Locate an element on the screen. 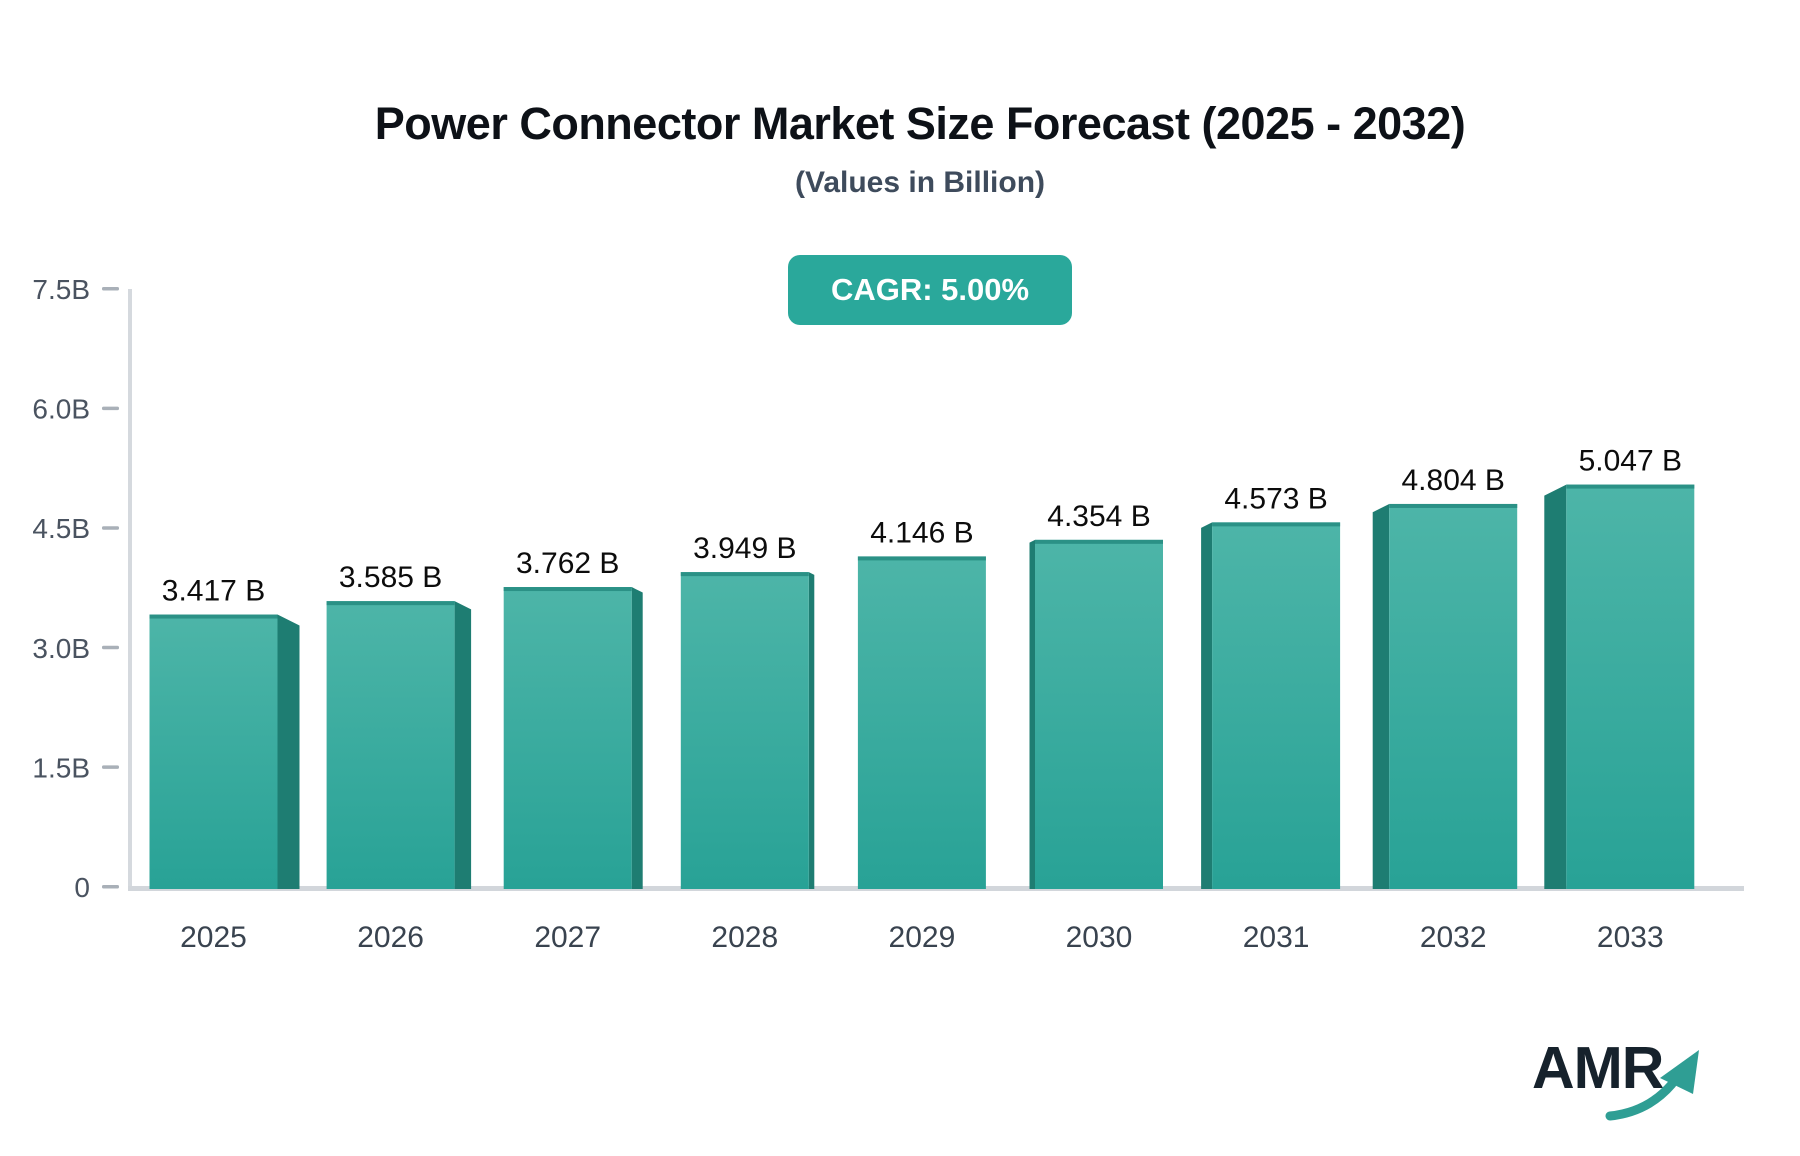 The height and width of the screenshot is (1156, 1800). bar-value-label: 4.354 B is located at coordinates (1098, 516).